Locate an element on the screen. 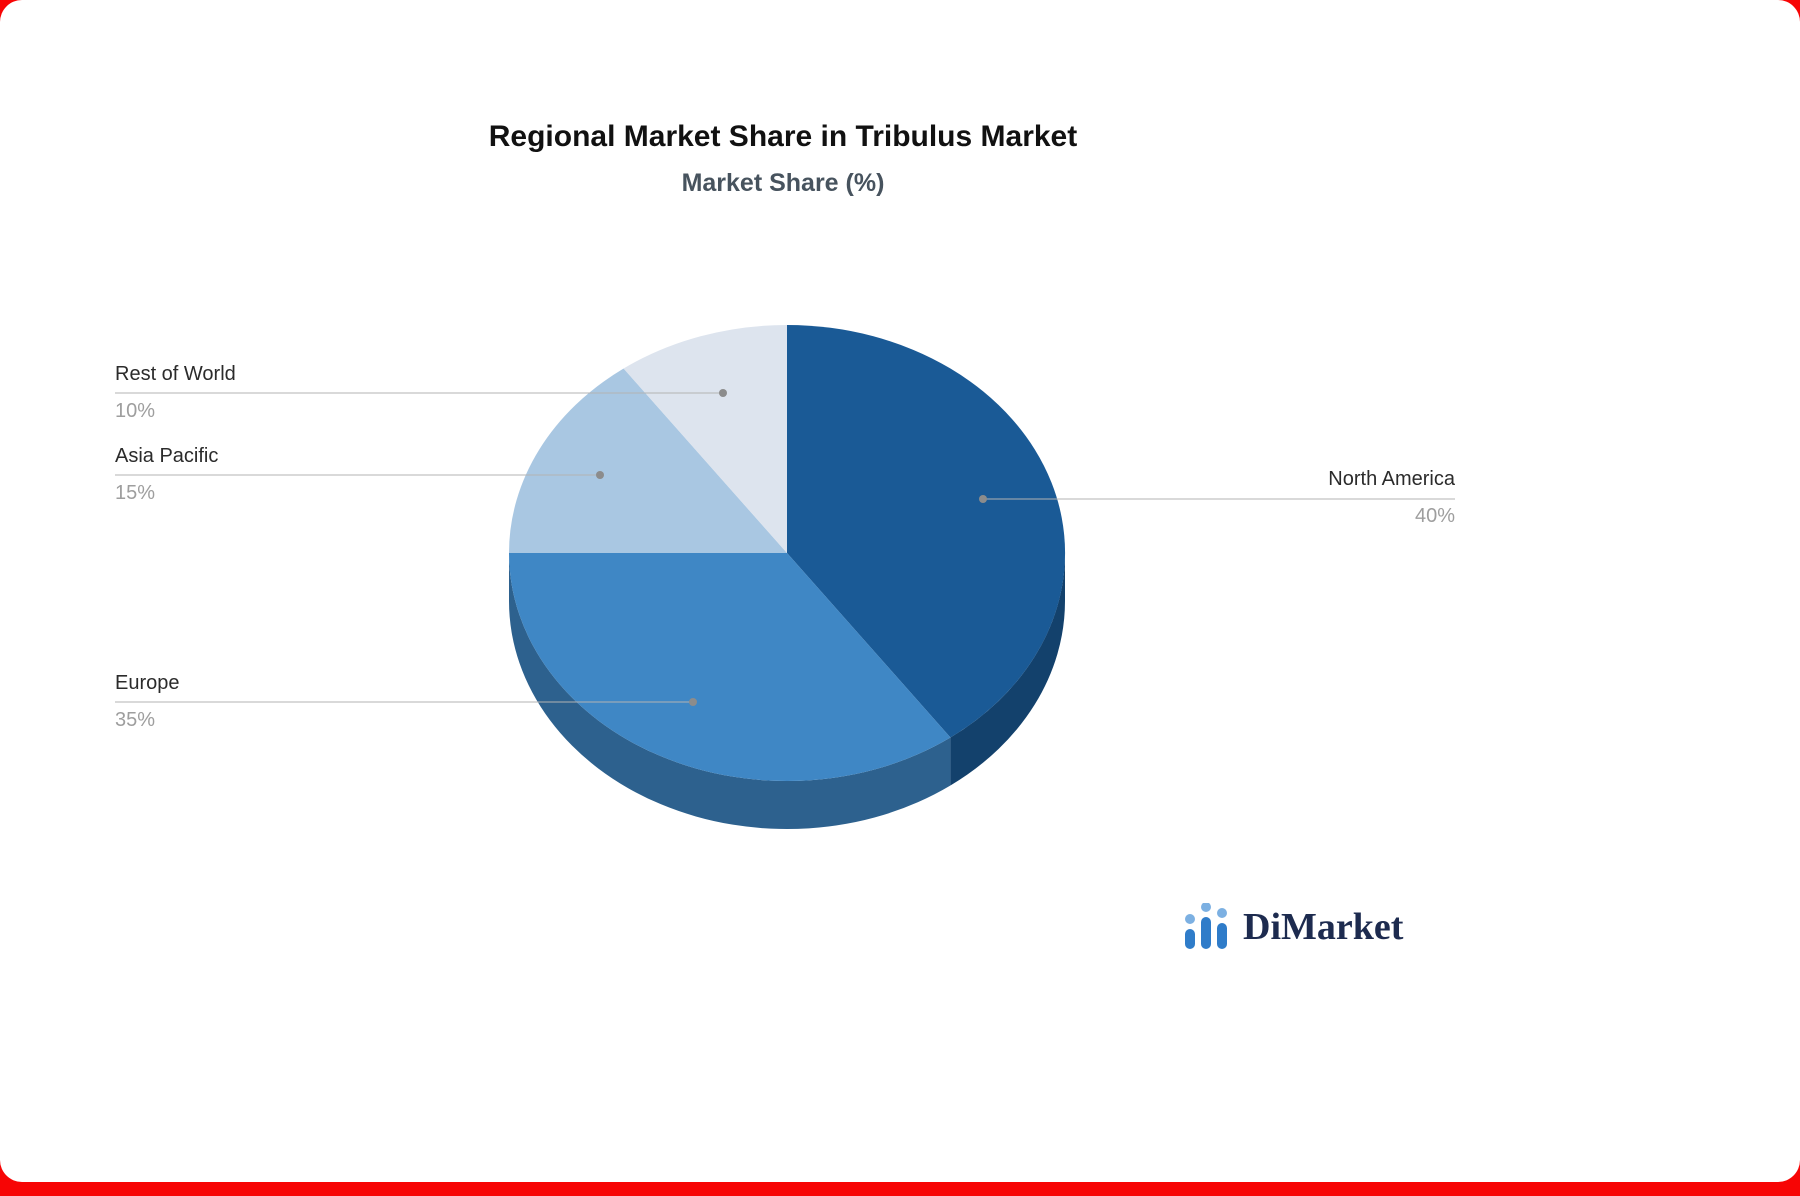  brand-logo: DiMarket is located at coordinates (1294, 927).